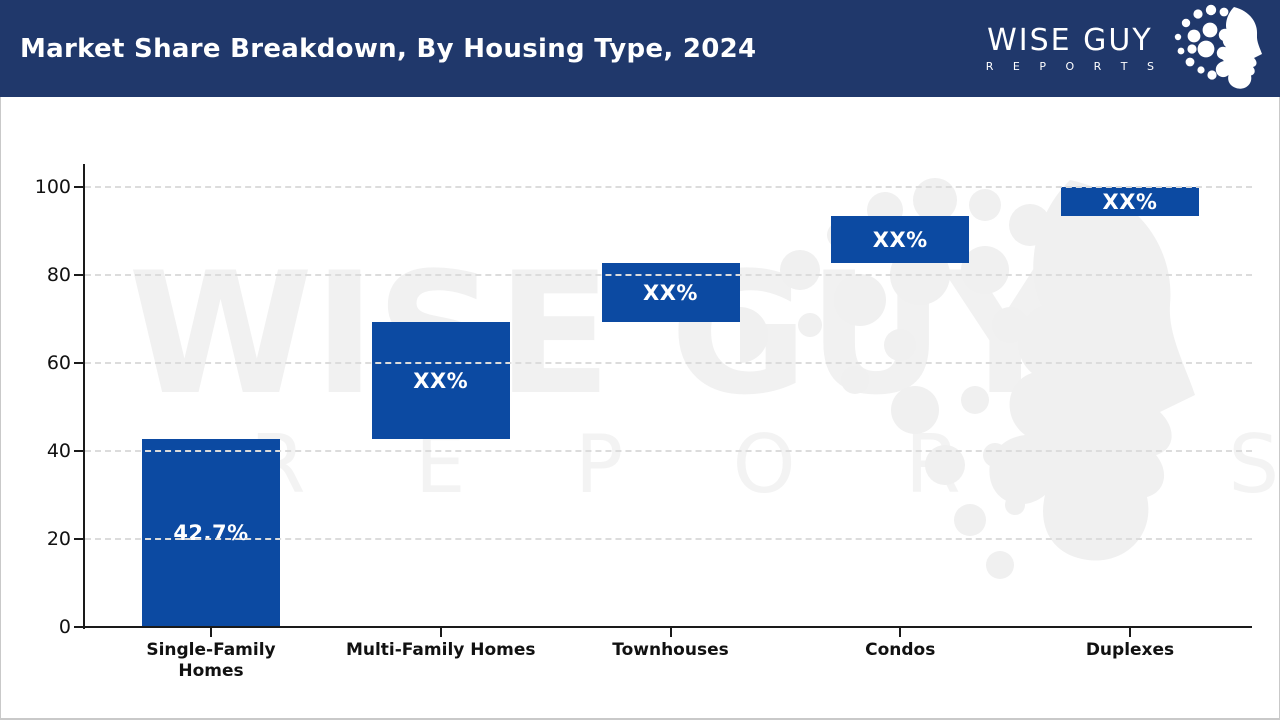  Describe the element at coordinates (670, 650) in the screenshot. I see `x-category-label: Townhouses` at that location.